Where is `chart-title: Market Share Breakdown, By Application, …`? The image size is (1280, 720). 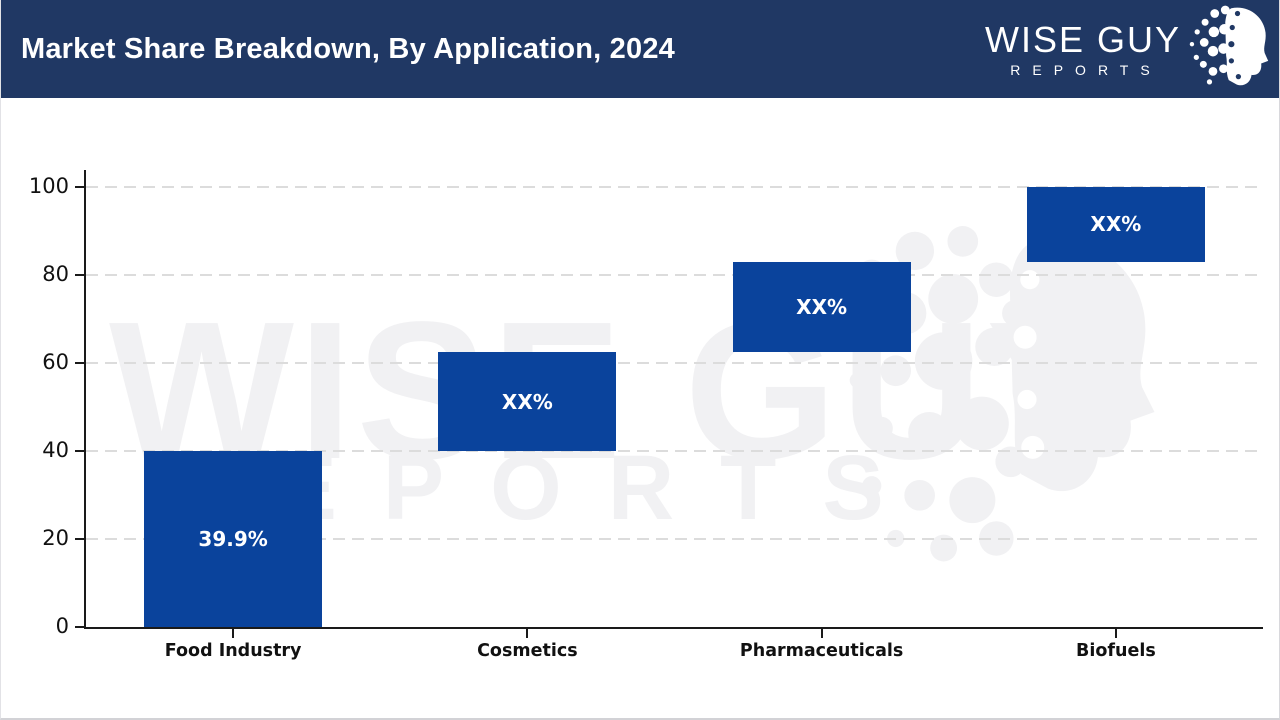
chart-title: Market Share Breakdown, By Application, … is located at coordinates (348, 48).